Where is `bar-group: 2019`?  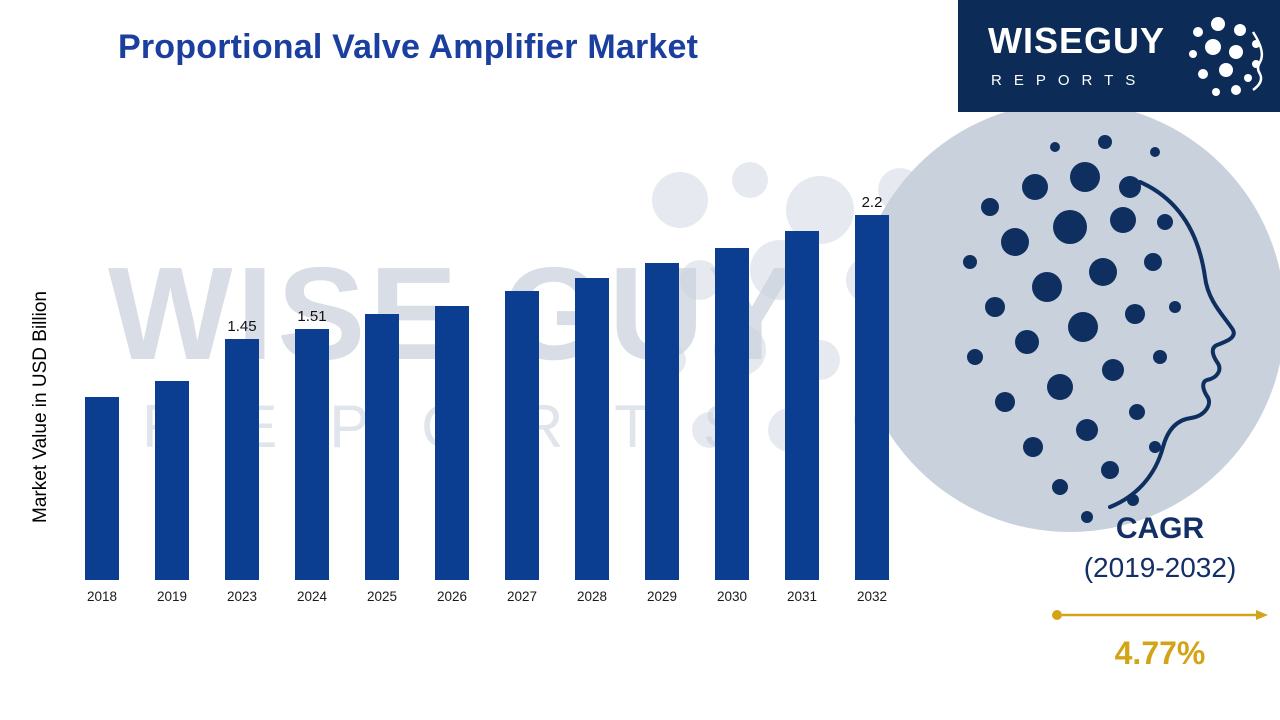
bar-group: 2019 is located at coordinates (172, 392).